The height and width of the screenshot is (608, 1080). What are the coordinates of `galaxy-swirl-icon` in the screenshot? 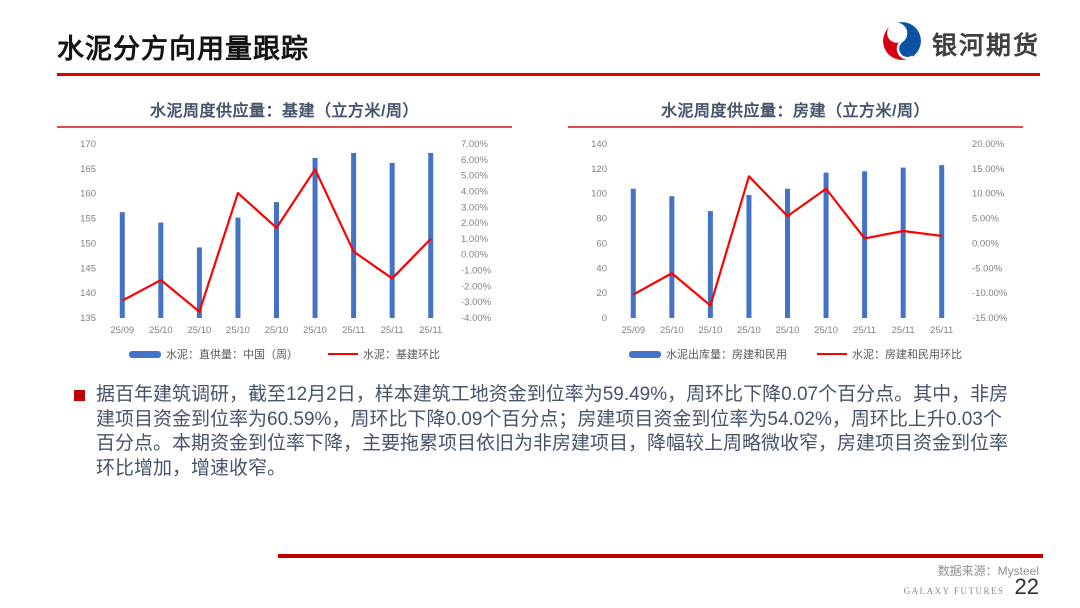 It's located at (902, 43).